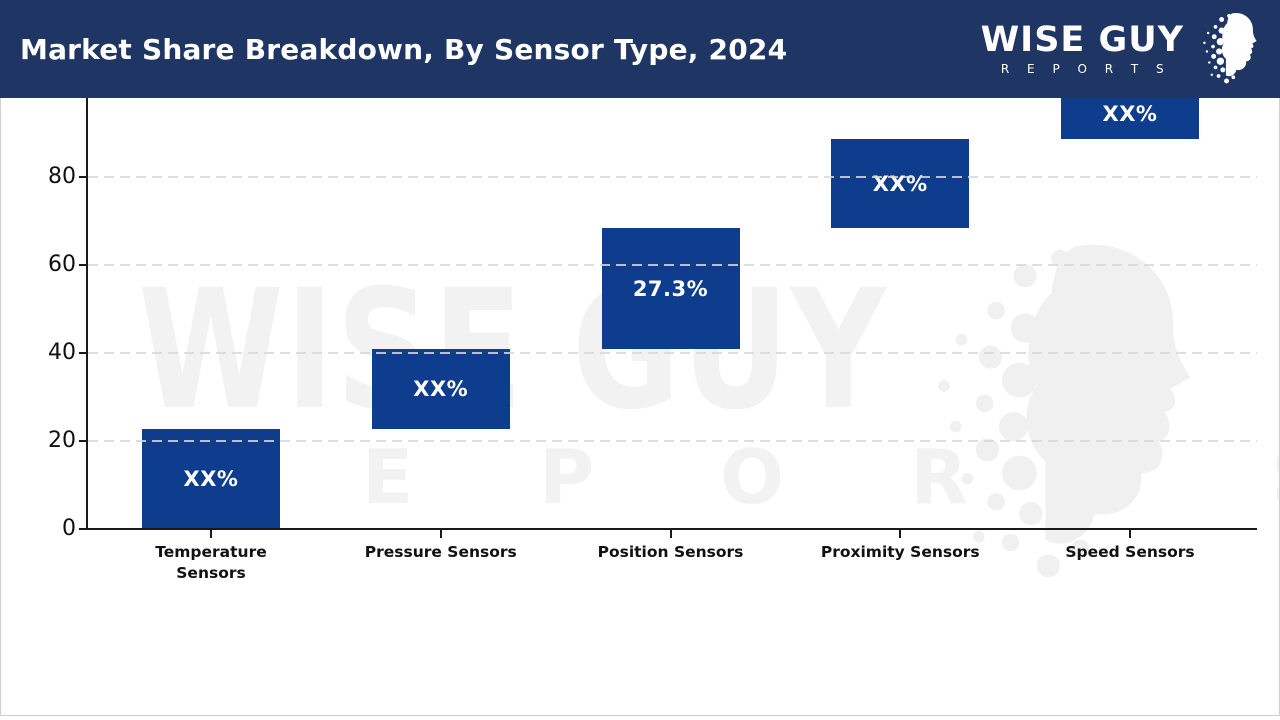 The width and height of the screenshot is (1280, 720). What do you see at coordinates (671, 529) in the screenshot?
I see `x-axis-line` at bounding box center [671, 529].